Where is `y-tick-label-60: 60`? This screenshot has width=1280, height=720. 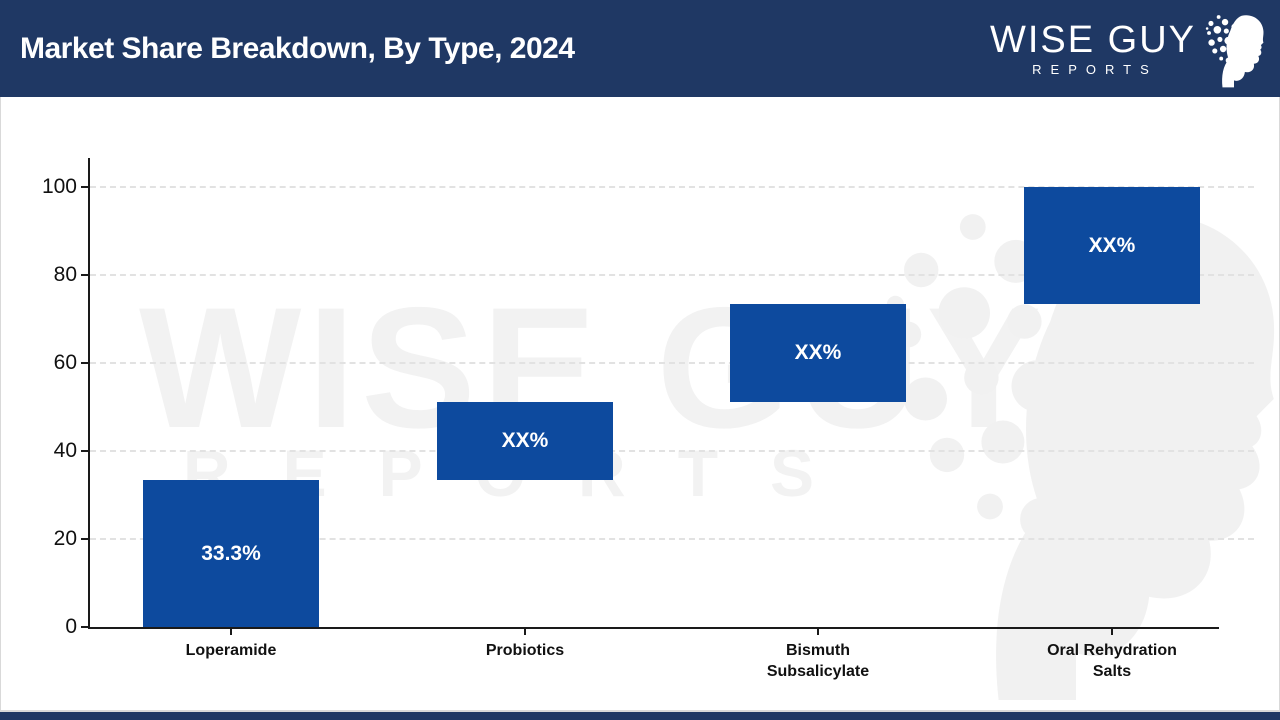 y-tick-label-60: 60 is located at coordinates (65, 362).